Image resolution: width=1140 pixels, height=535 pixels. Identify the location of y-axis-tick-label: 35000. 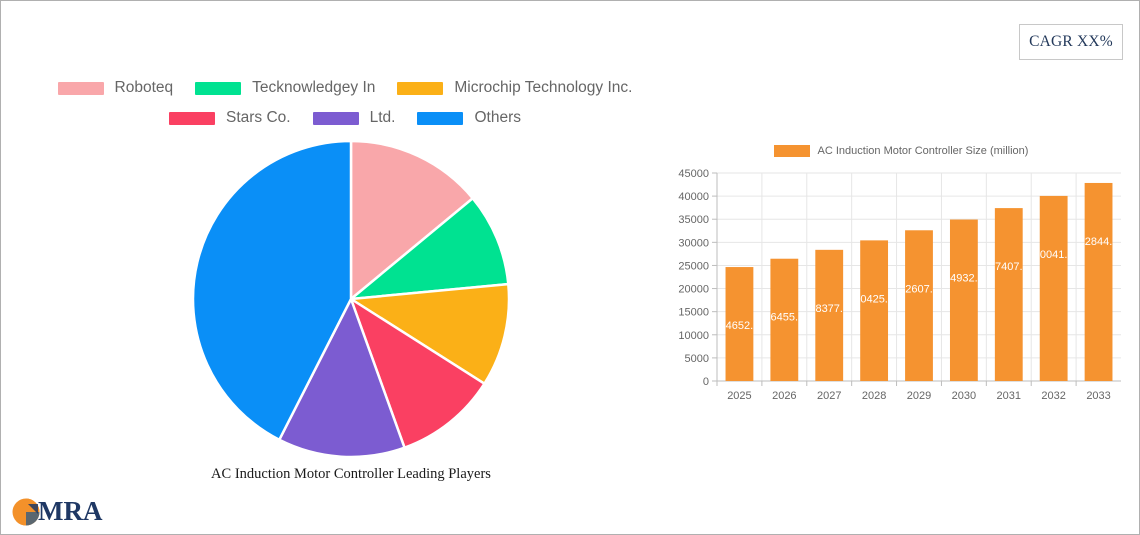
(693, 220).